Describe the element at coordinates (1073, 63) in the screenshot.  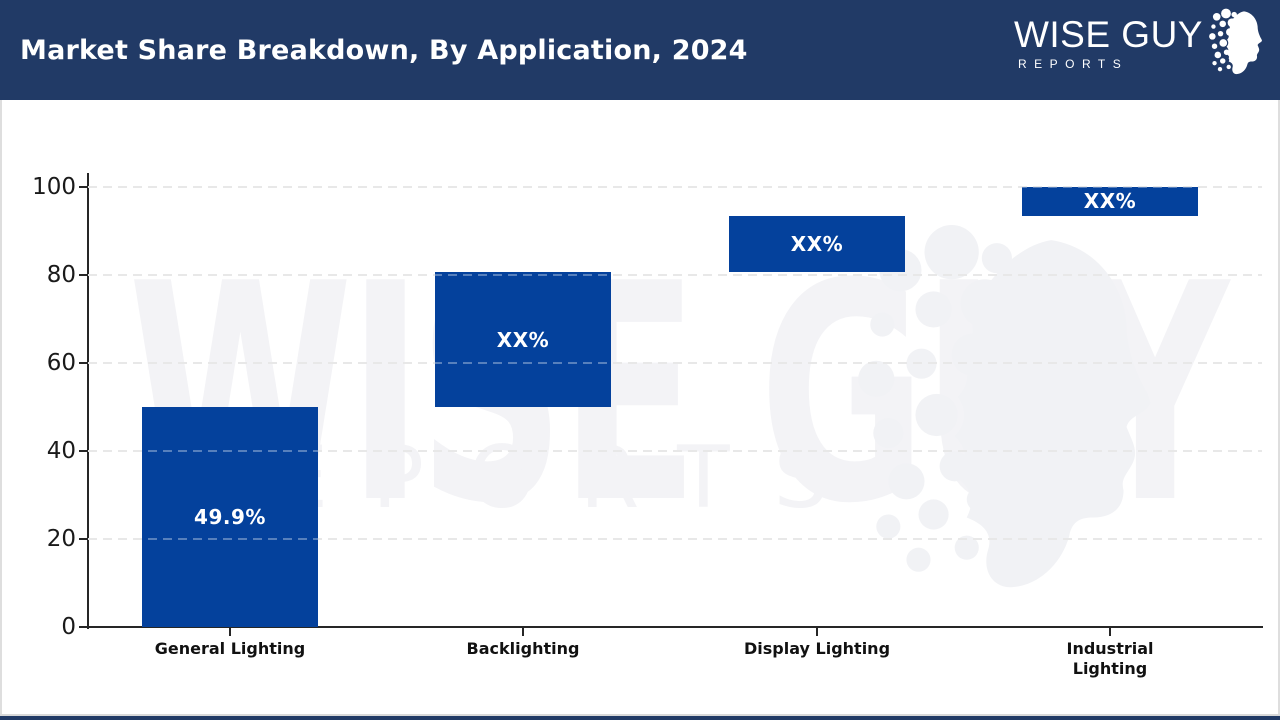
I see `logo-sub: REPORTS` at that location.